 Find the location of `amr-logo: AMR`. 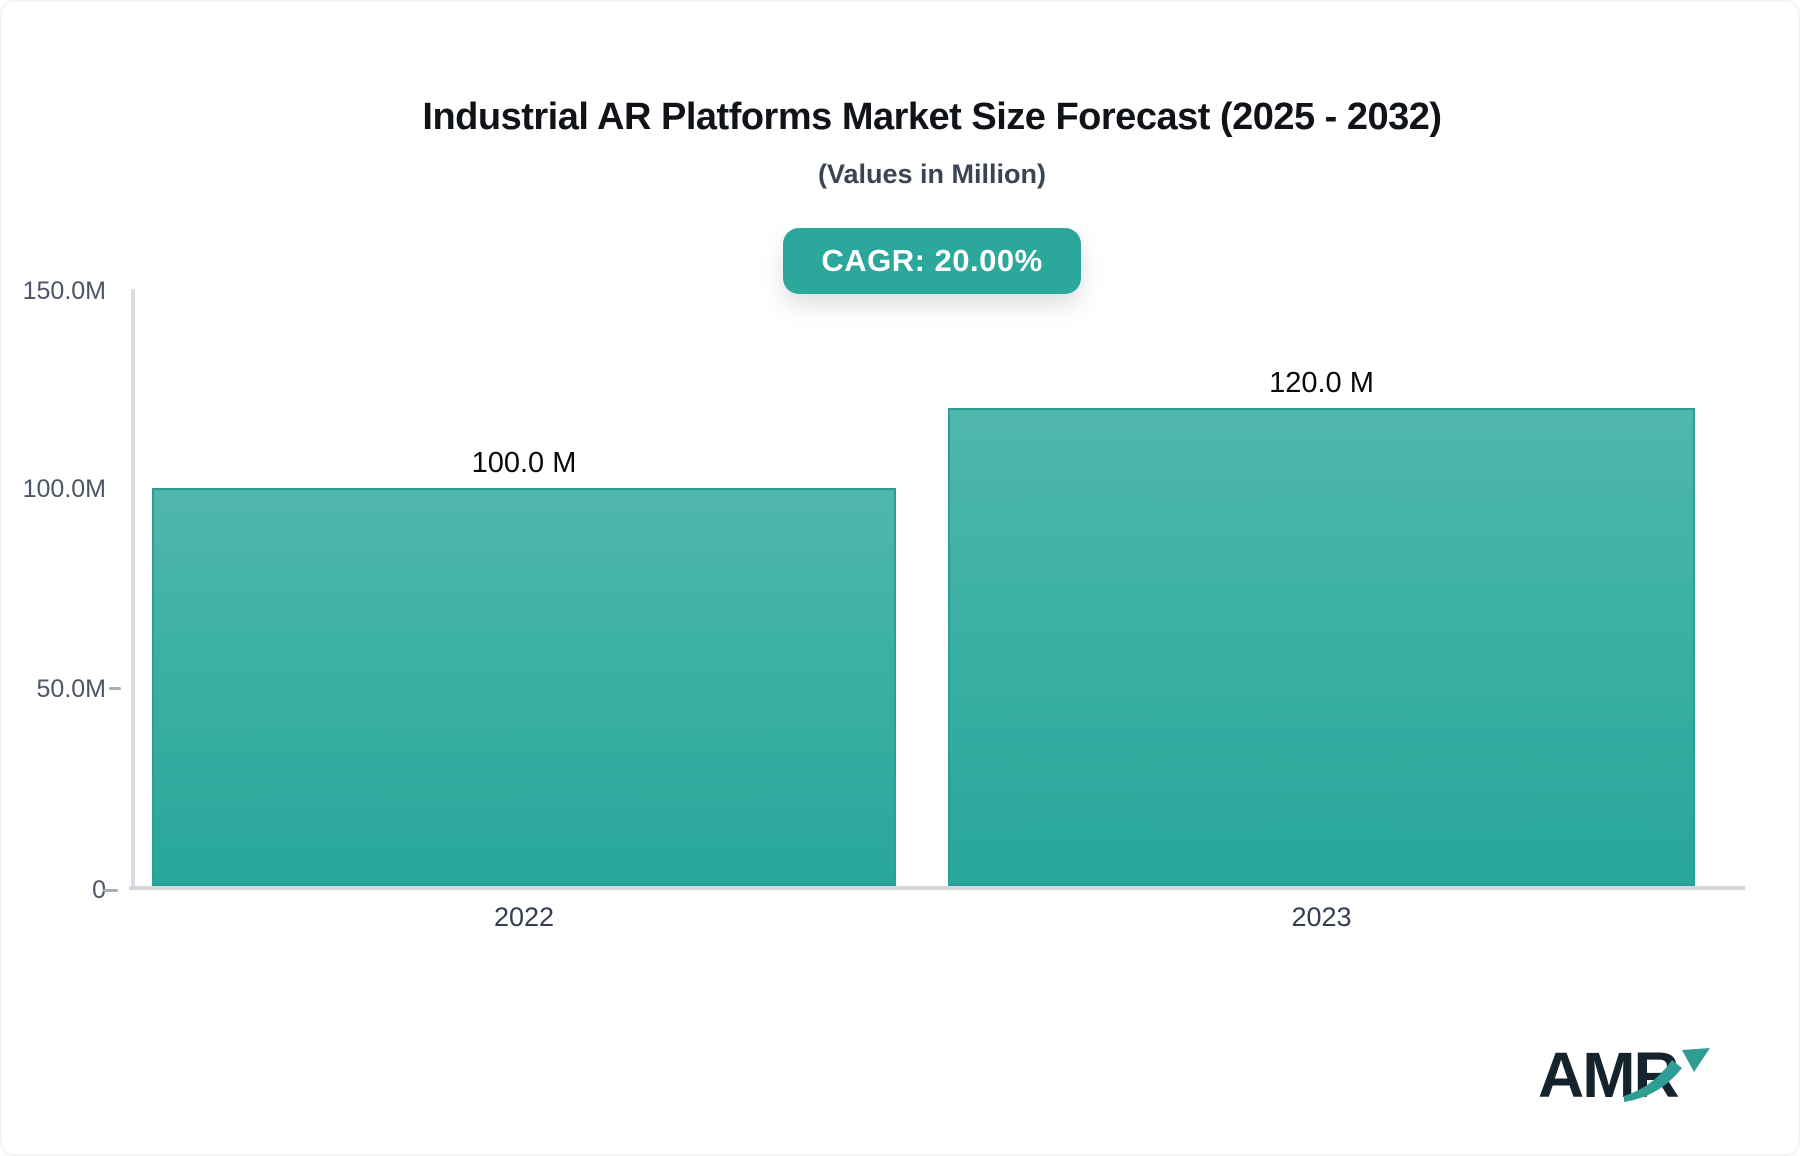

amr-logo: AMR is located at coordinates (1639, 1079).